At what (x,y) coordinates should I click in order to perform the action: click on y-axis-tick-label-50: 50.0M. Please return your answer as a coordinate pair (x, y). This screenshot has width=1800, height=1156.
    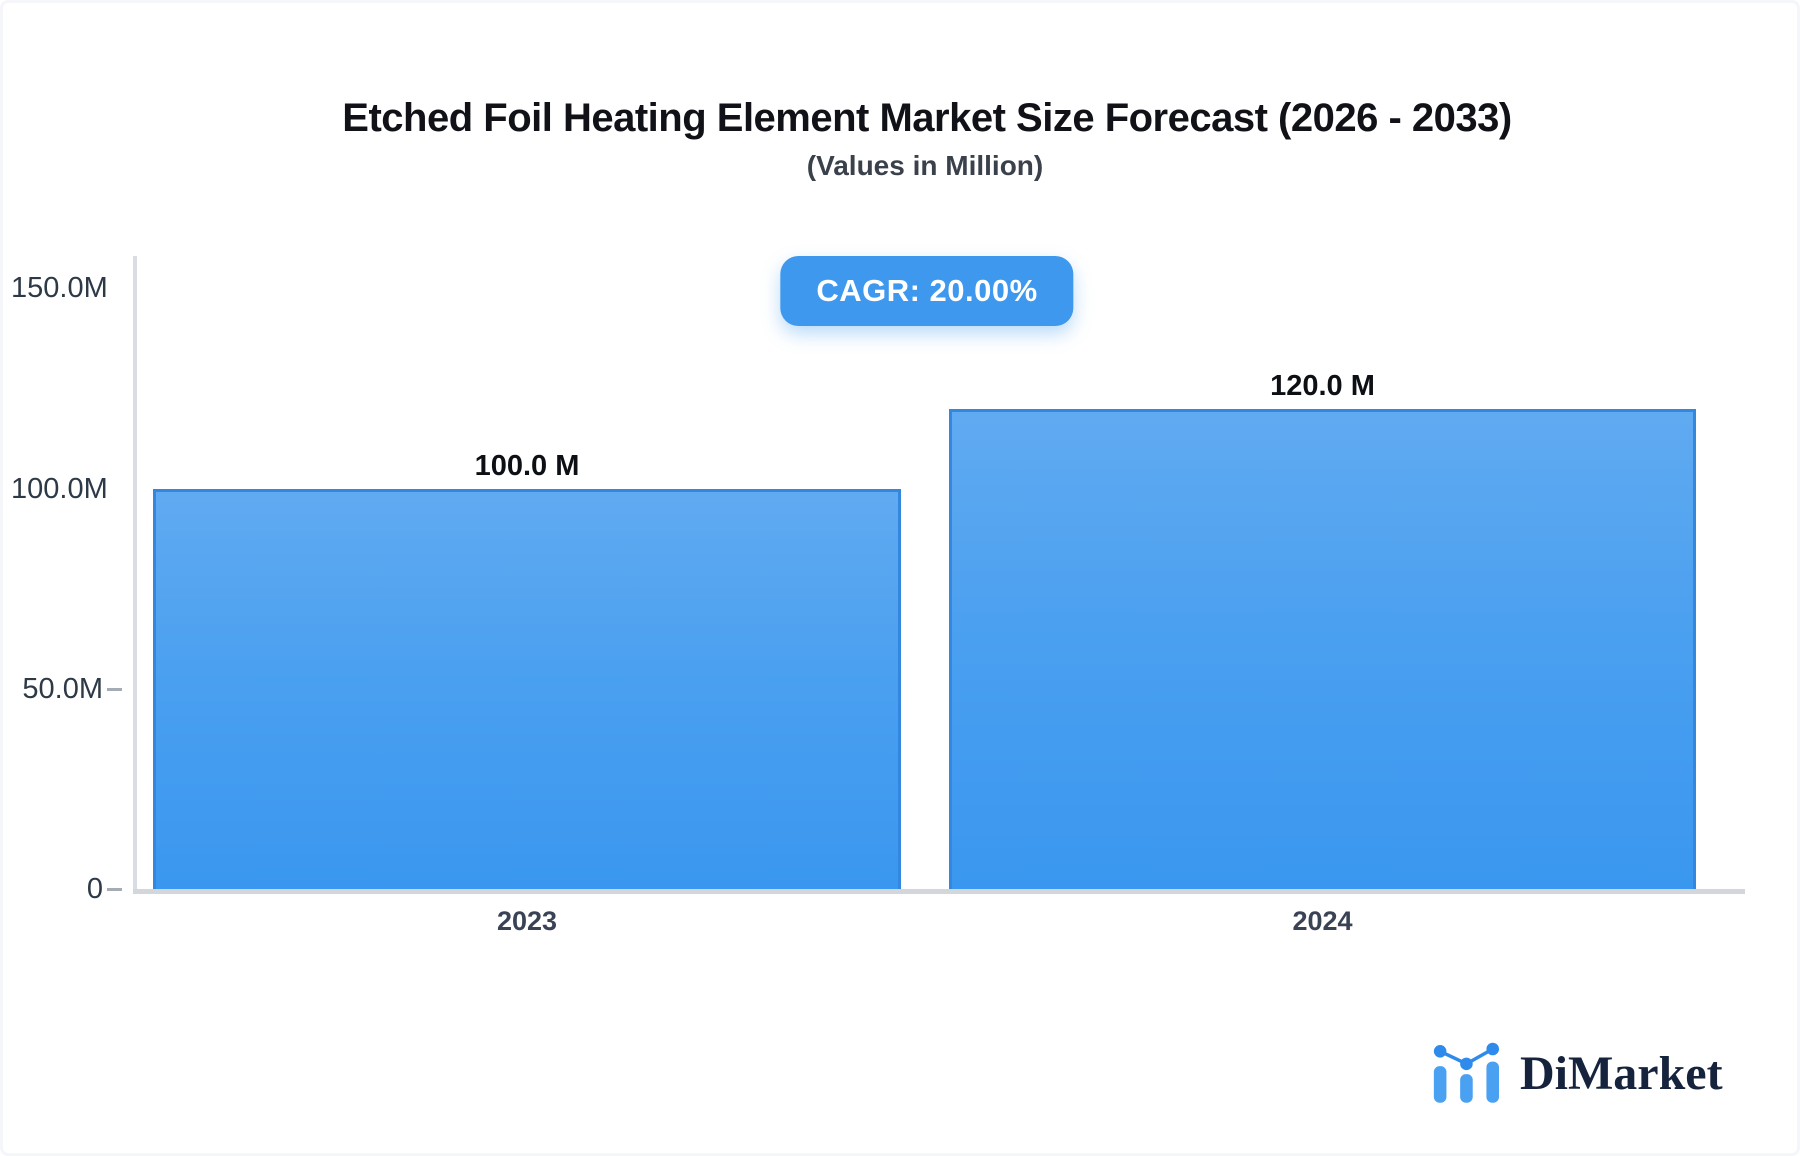
    Looking at the image, I should click on (62, 689).